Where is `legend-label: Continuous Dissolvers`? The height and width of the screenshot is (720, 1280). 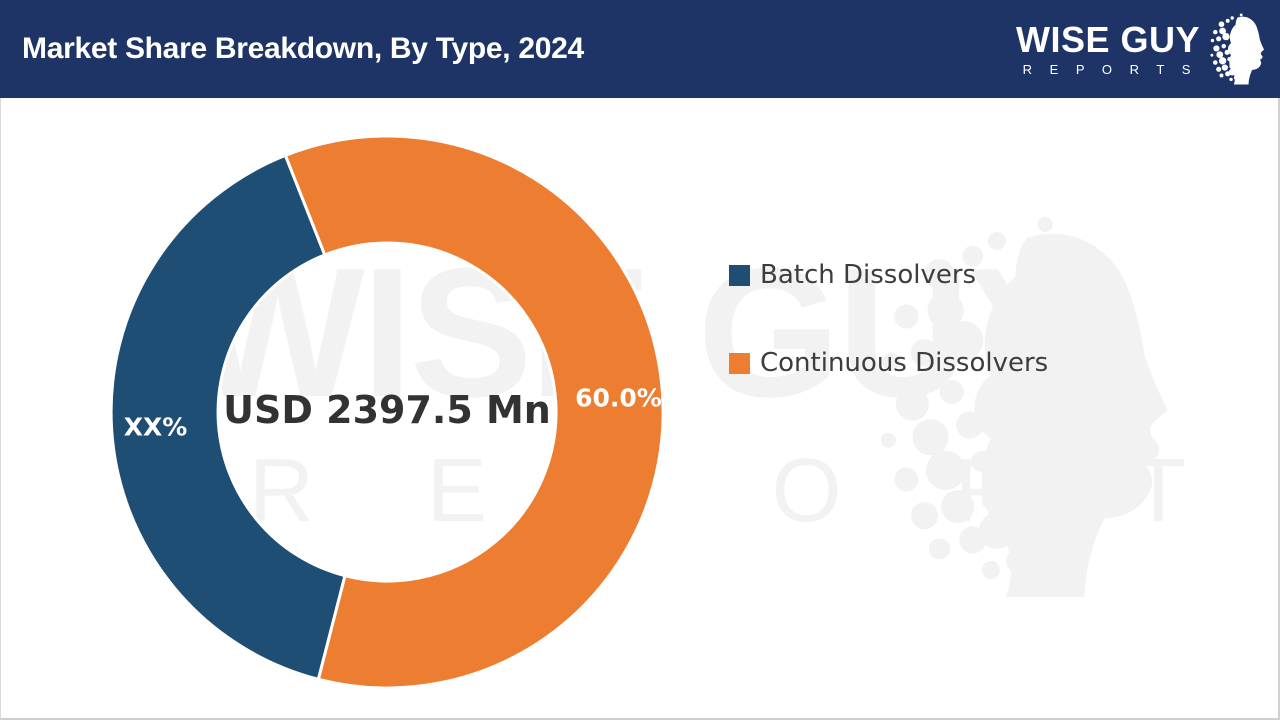
legend-label: Continuous Dissolvers is located at coordinates (904, 363).